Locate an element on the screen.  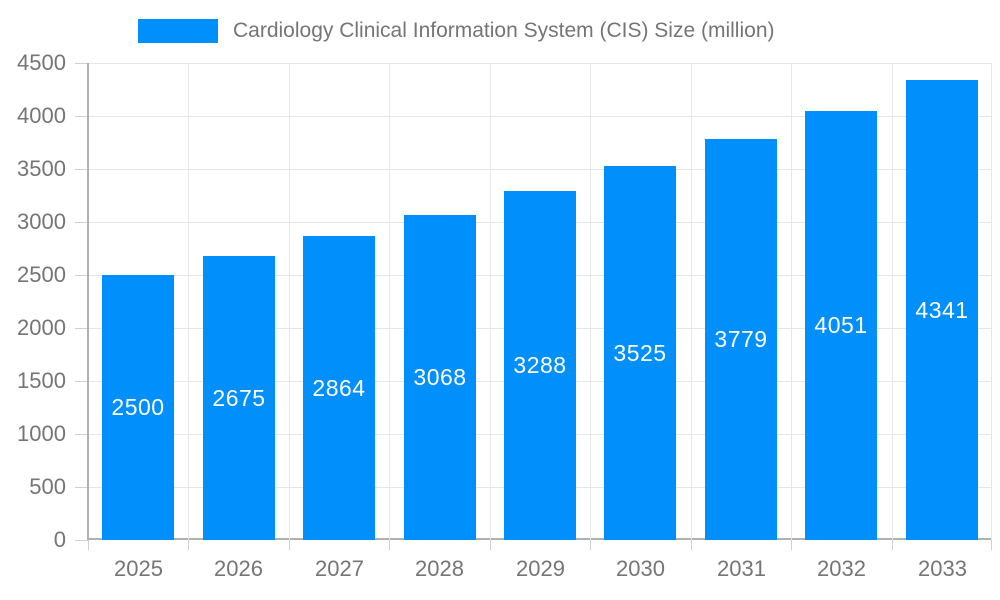
bar-value-label: 2675 is located at coordinates (239, 397).